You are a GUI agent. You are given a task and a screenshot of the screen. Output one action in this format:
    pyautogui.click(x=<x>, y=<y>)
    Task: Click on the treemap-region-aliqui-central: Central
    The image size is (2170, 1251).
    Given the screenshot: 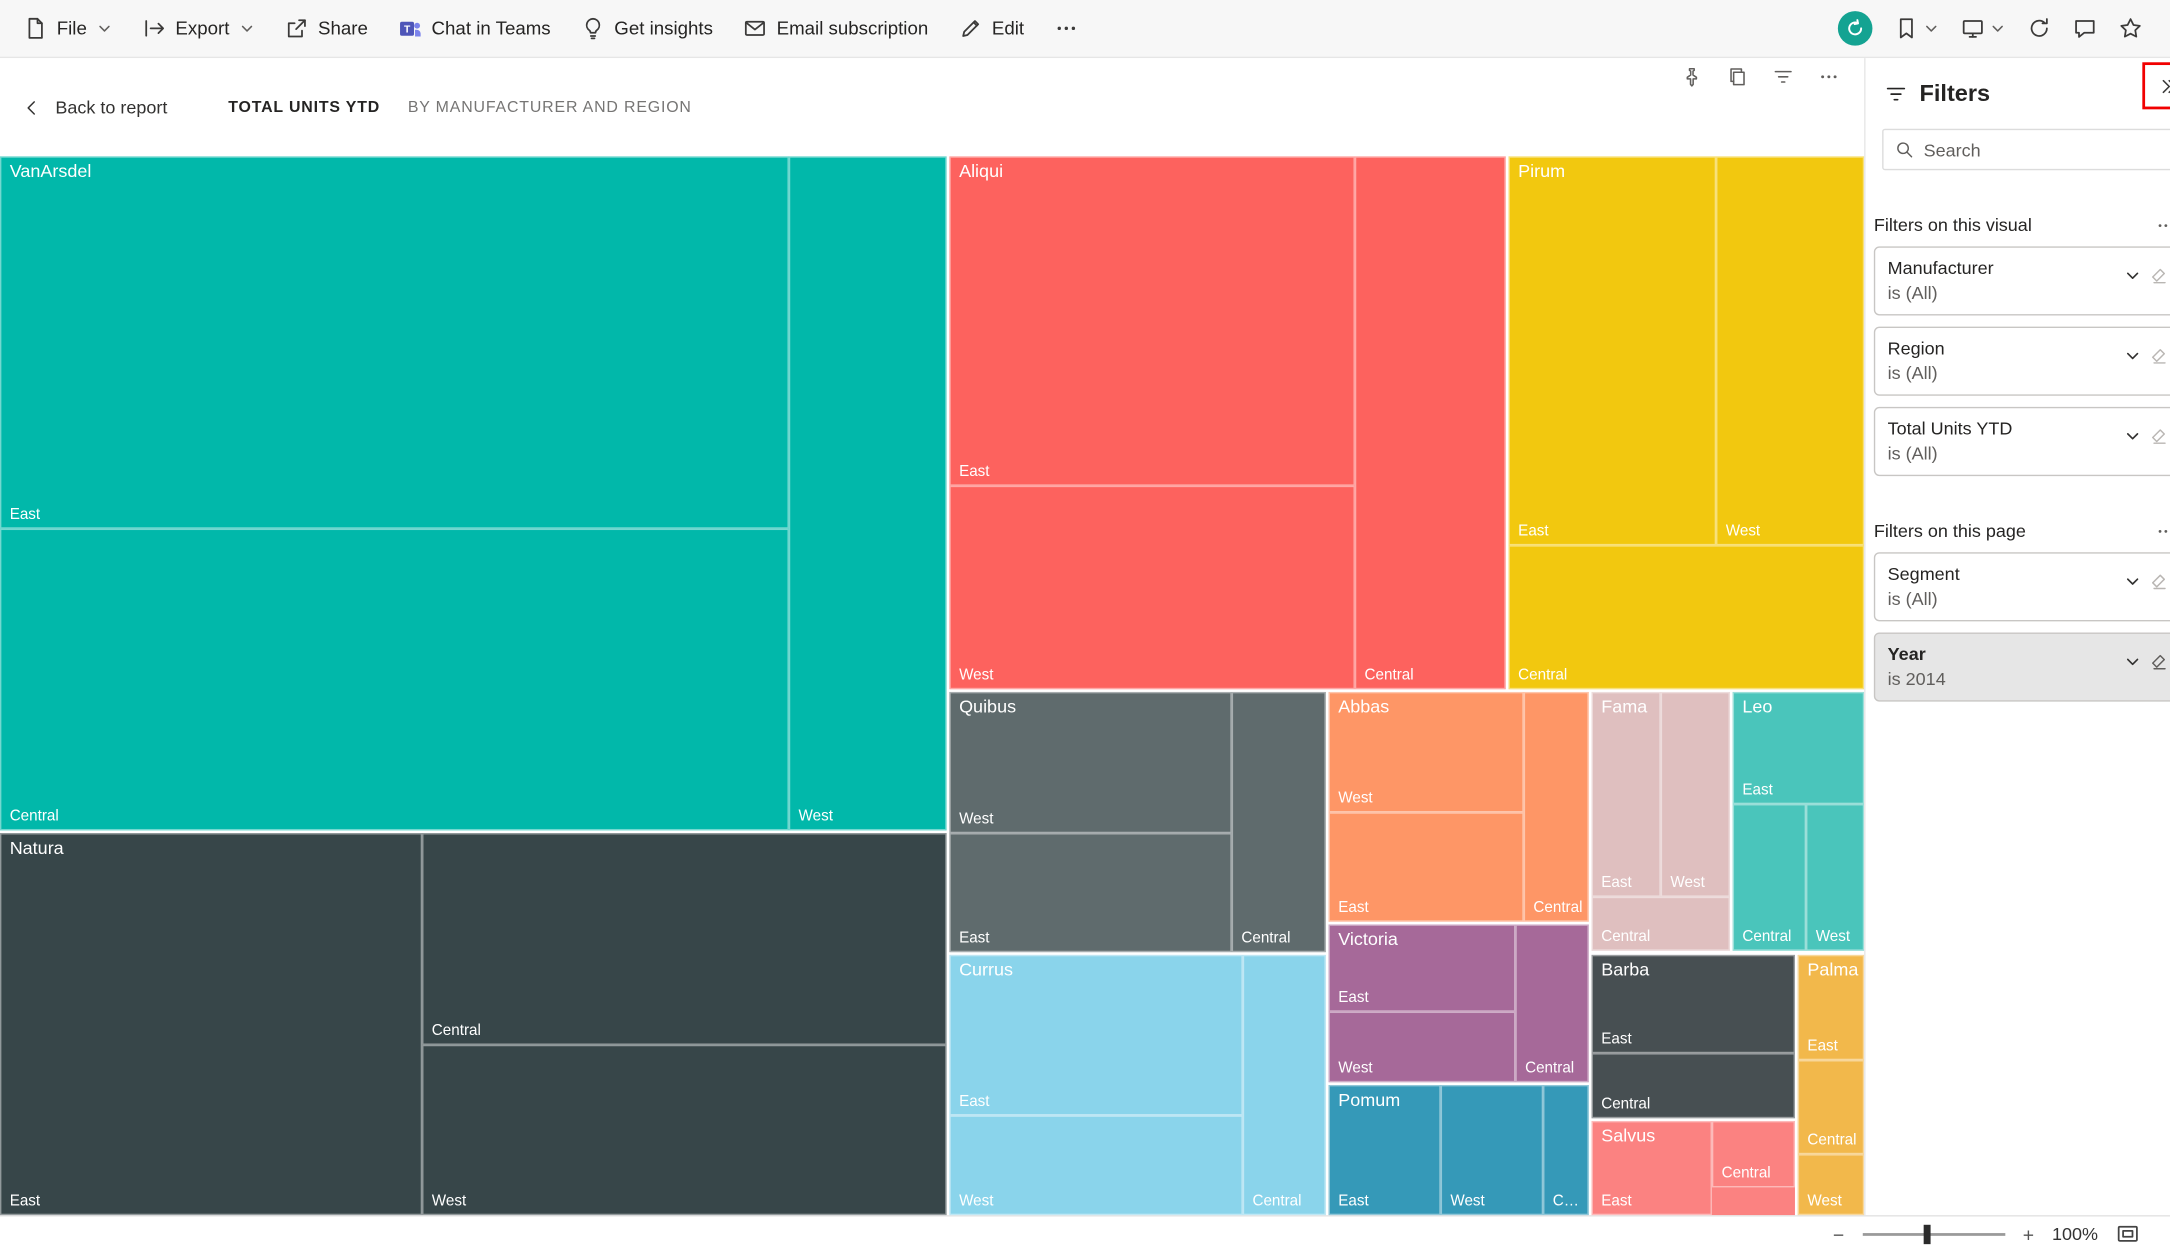 What is the action you would take?
    pyautogui.click(x=1430, y=423)
    